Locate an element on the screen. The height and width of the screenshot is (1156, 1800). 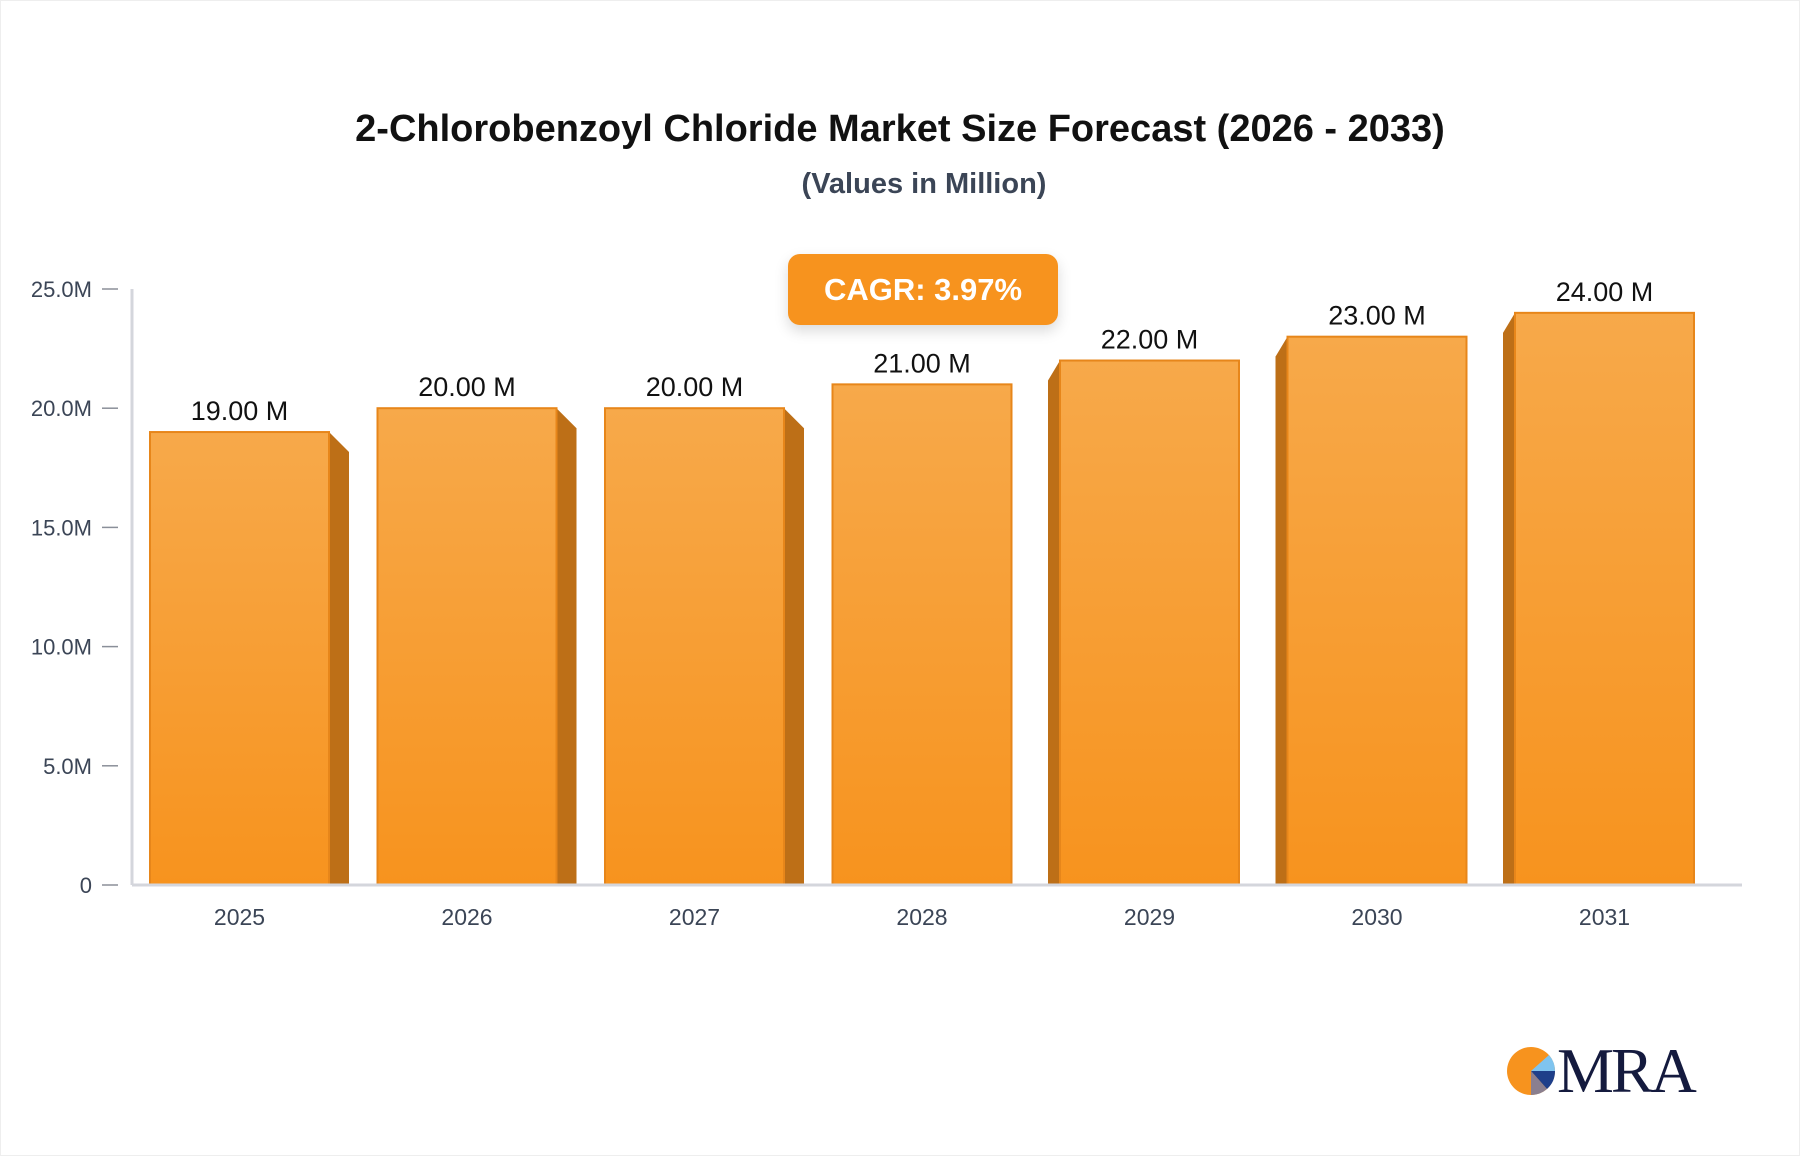
bar-2029 is located at coordinates (1149, 622).